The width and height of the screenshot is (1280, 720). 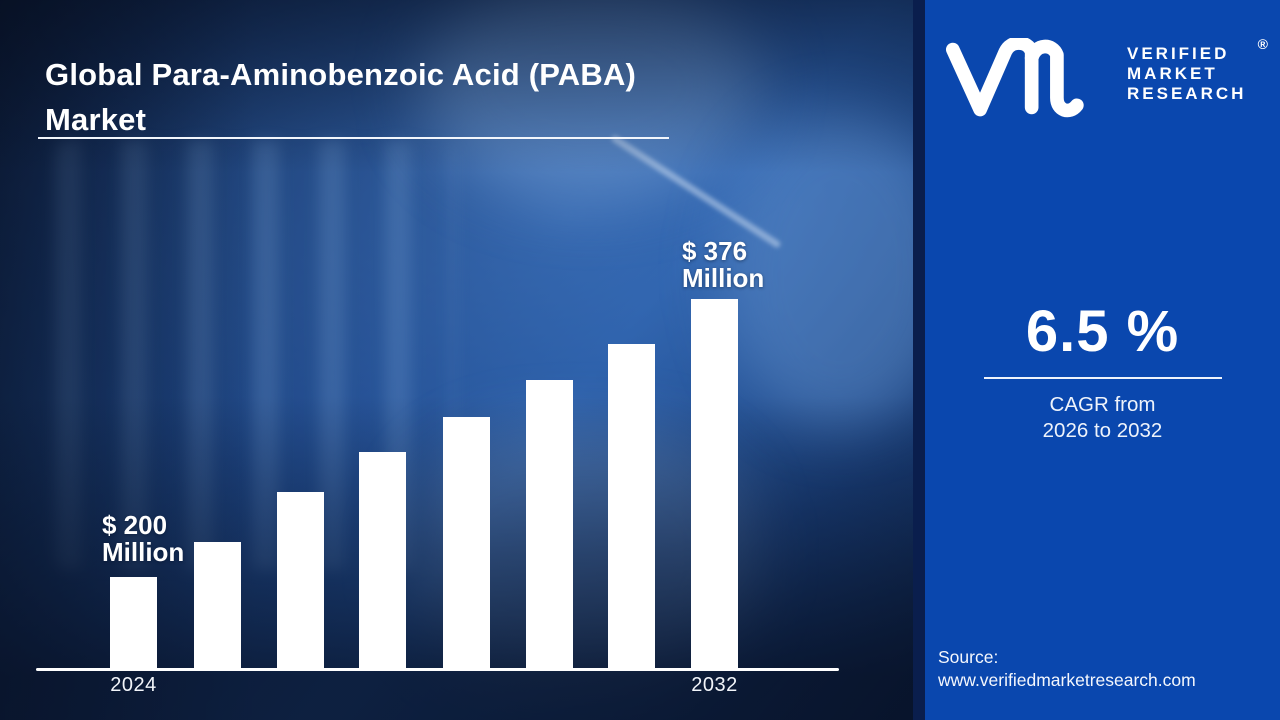 What do you see at coordinates (1262, 44) in the screenshot?
I see `registered-trademark: ®` at bounding box center [1262, 44].